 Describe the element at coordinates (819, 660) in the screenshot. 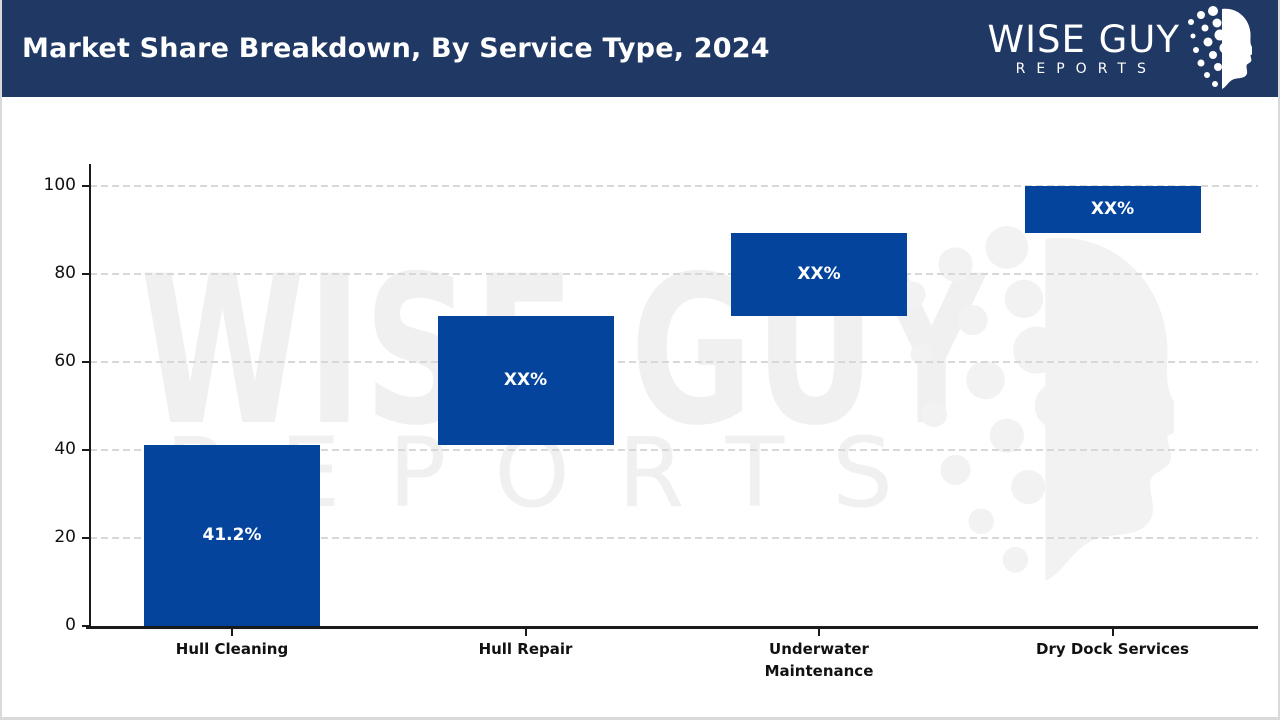

I see `x-category-label-3: Underwater Maintenance` at that location.